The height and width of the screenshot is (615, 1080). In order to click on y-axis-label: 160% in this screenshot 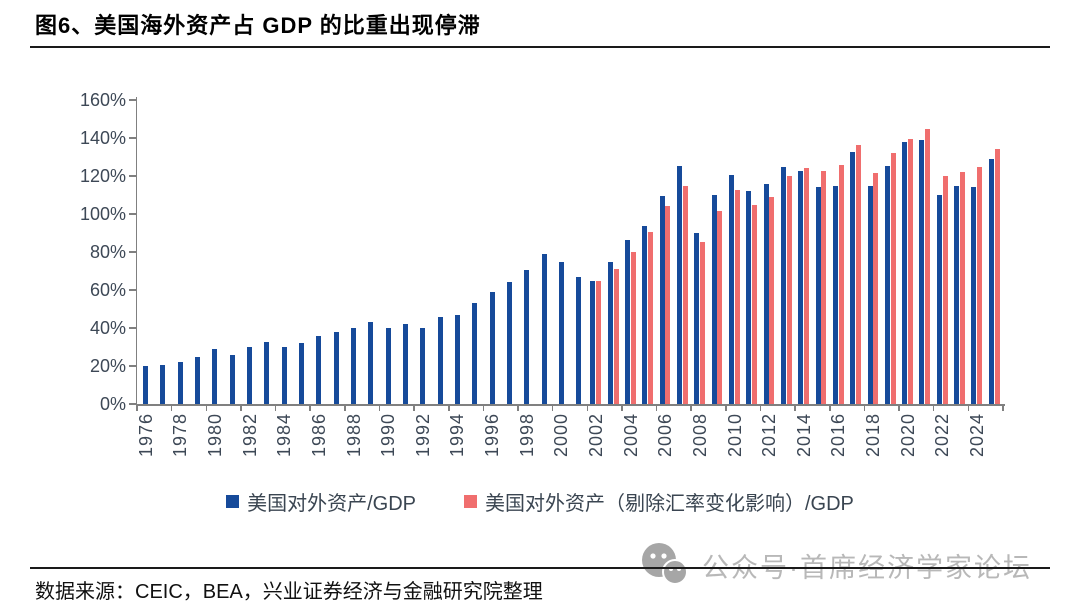, I will do `click(102, 100)`.